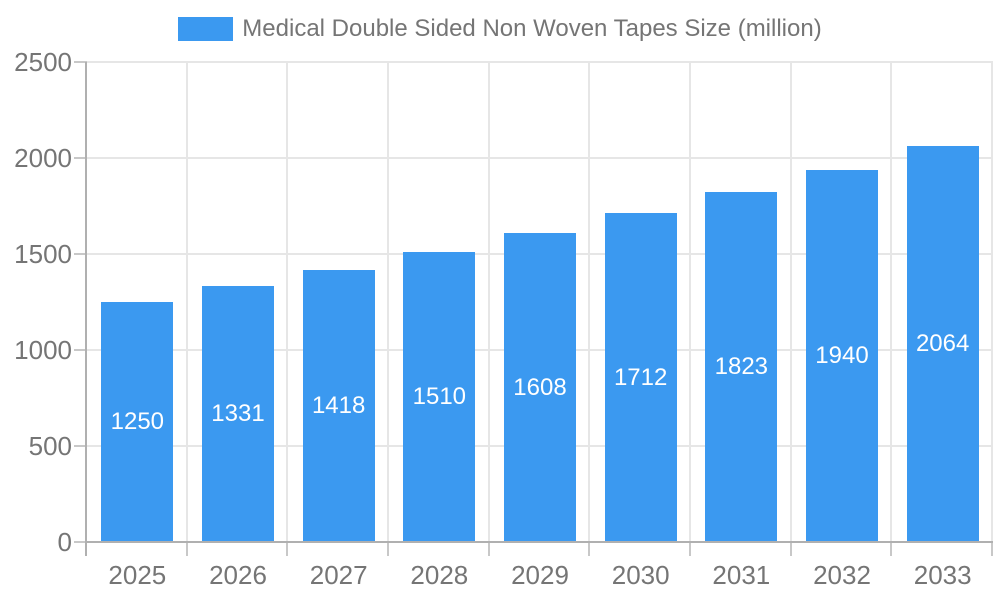 The width and height of the screenshot is (1000, 600). I want to click on bar-value-label: 1940, so click(842, 355).